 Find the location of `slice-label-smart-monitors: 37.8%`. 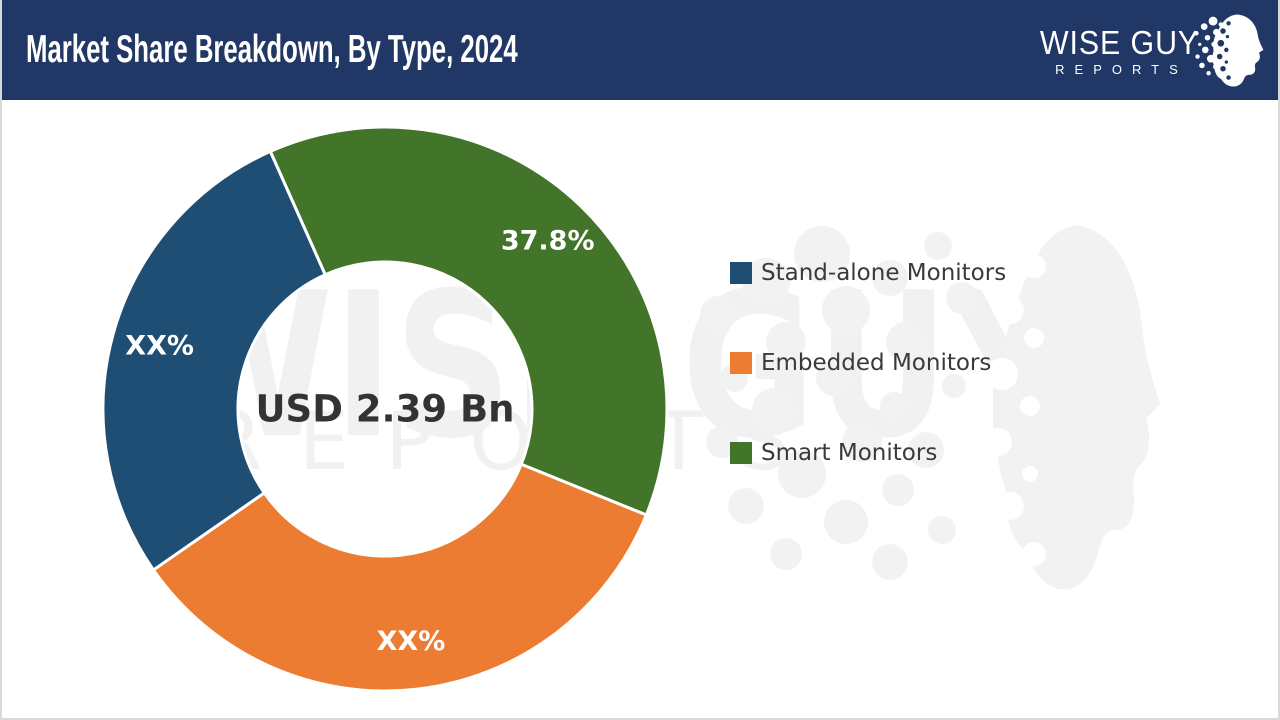

slice-label-smart-monitors: 37.8% is located at coordinates (548, 240).